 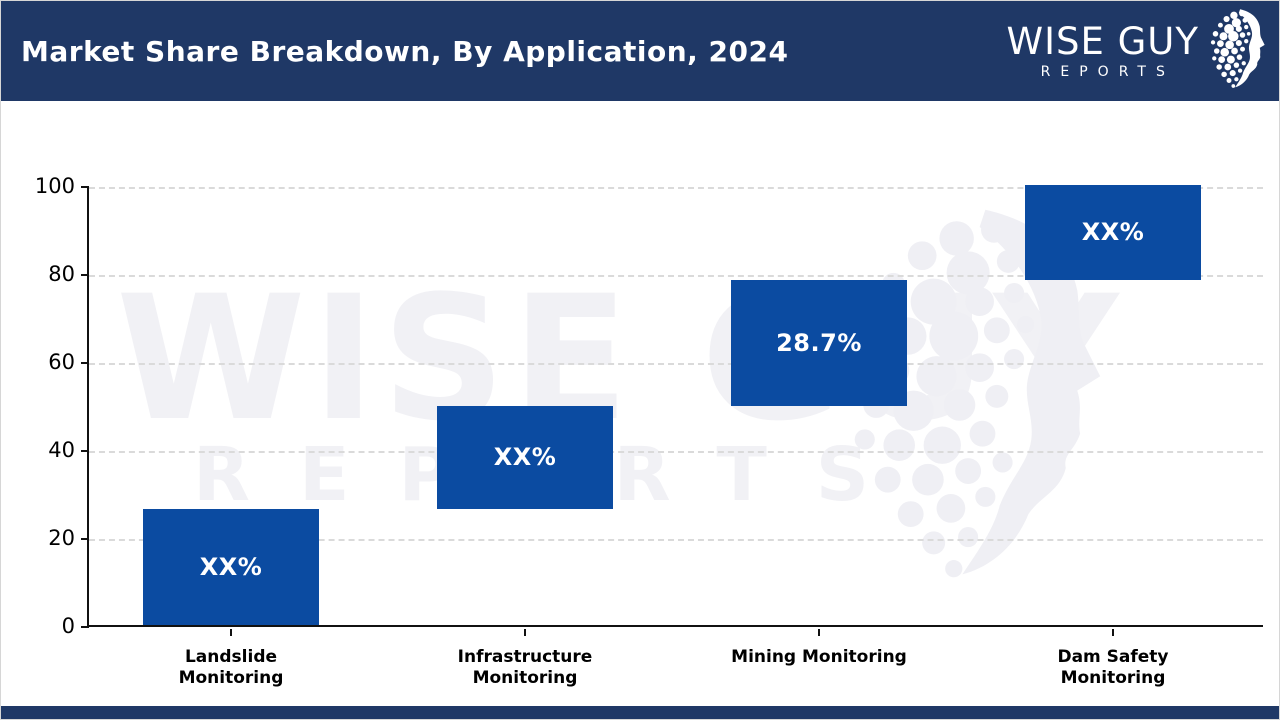 What do you see at coordinates (819, 657) in the screenshot?
I see `x-axis-label-mining-monitoring: Mining Monitoring` at bounding box center [819, 657].